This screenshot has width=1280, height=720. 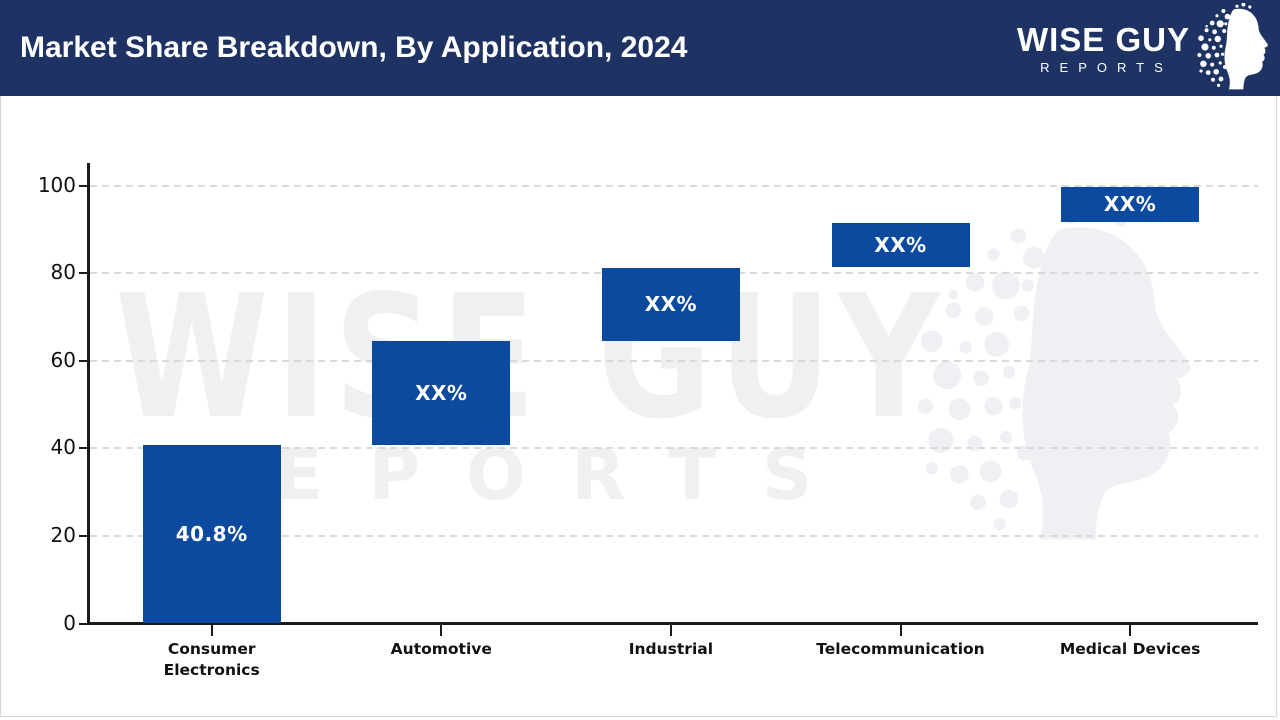 I want to click on bar-medical-devices: XX%, so click(x=1130, y=204).